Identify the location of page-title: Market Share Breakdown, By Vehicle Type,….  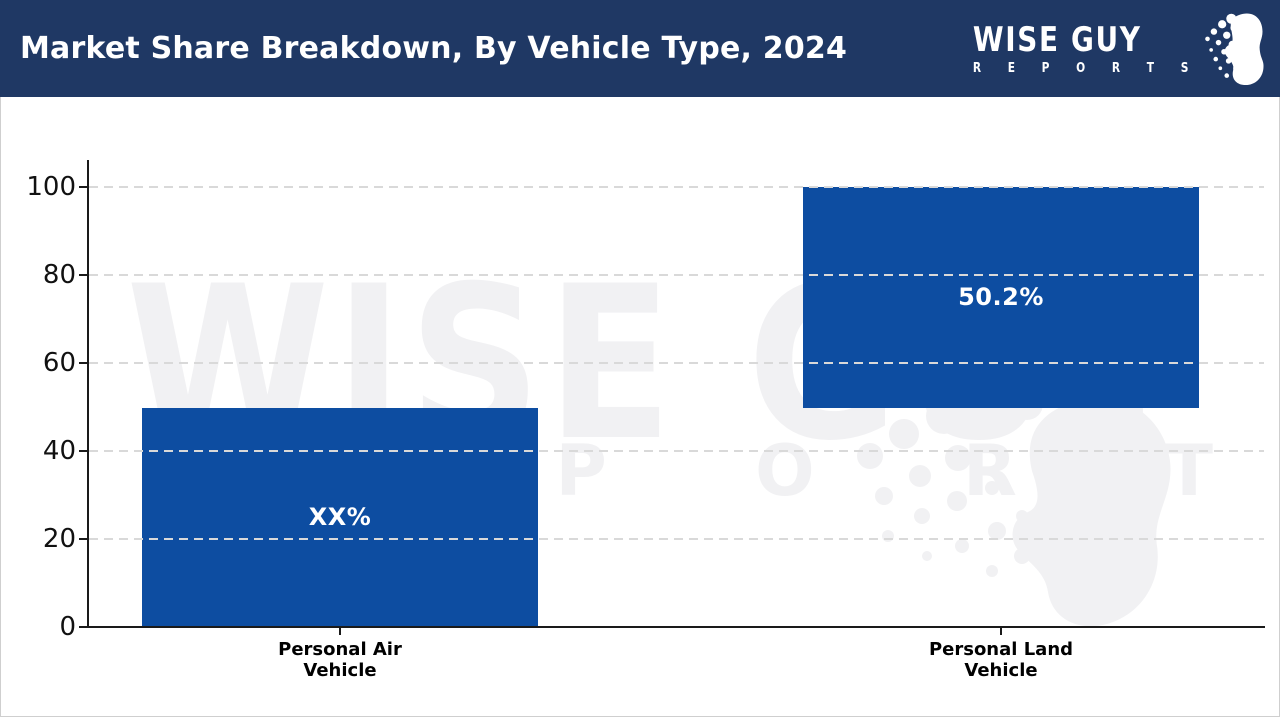
(434, 48).